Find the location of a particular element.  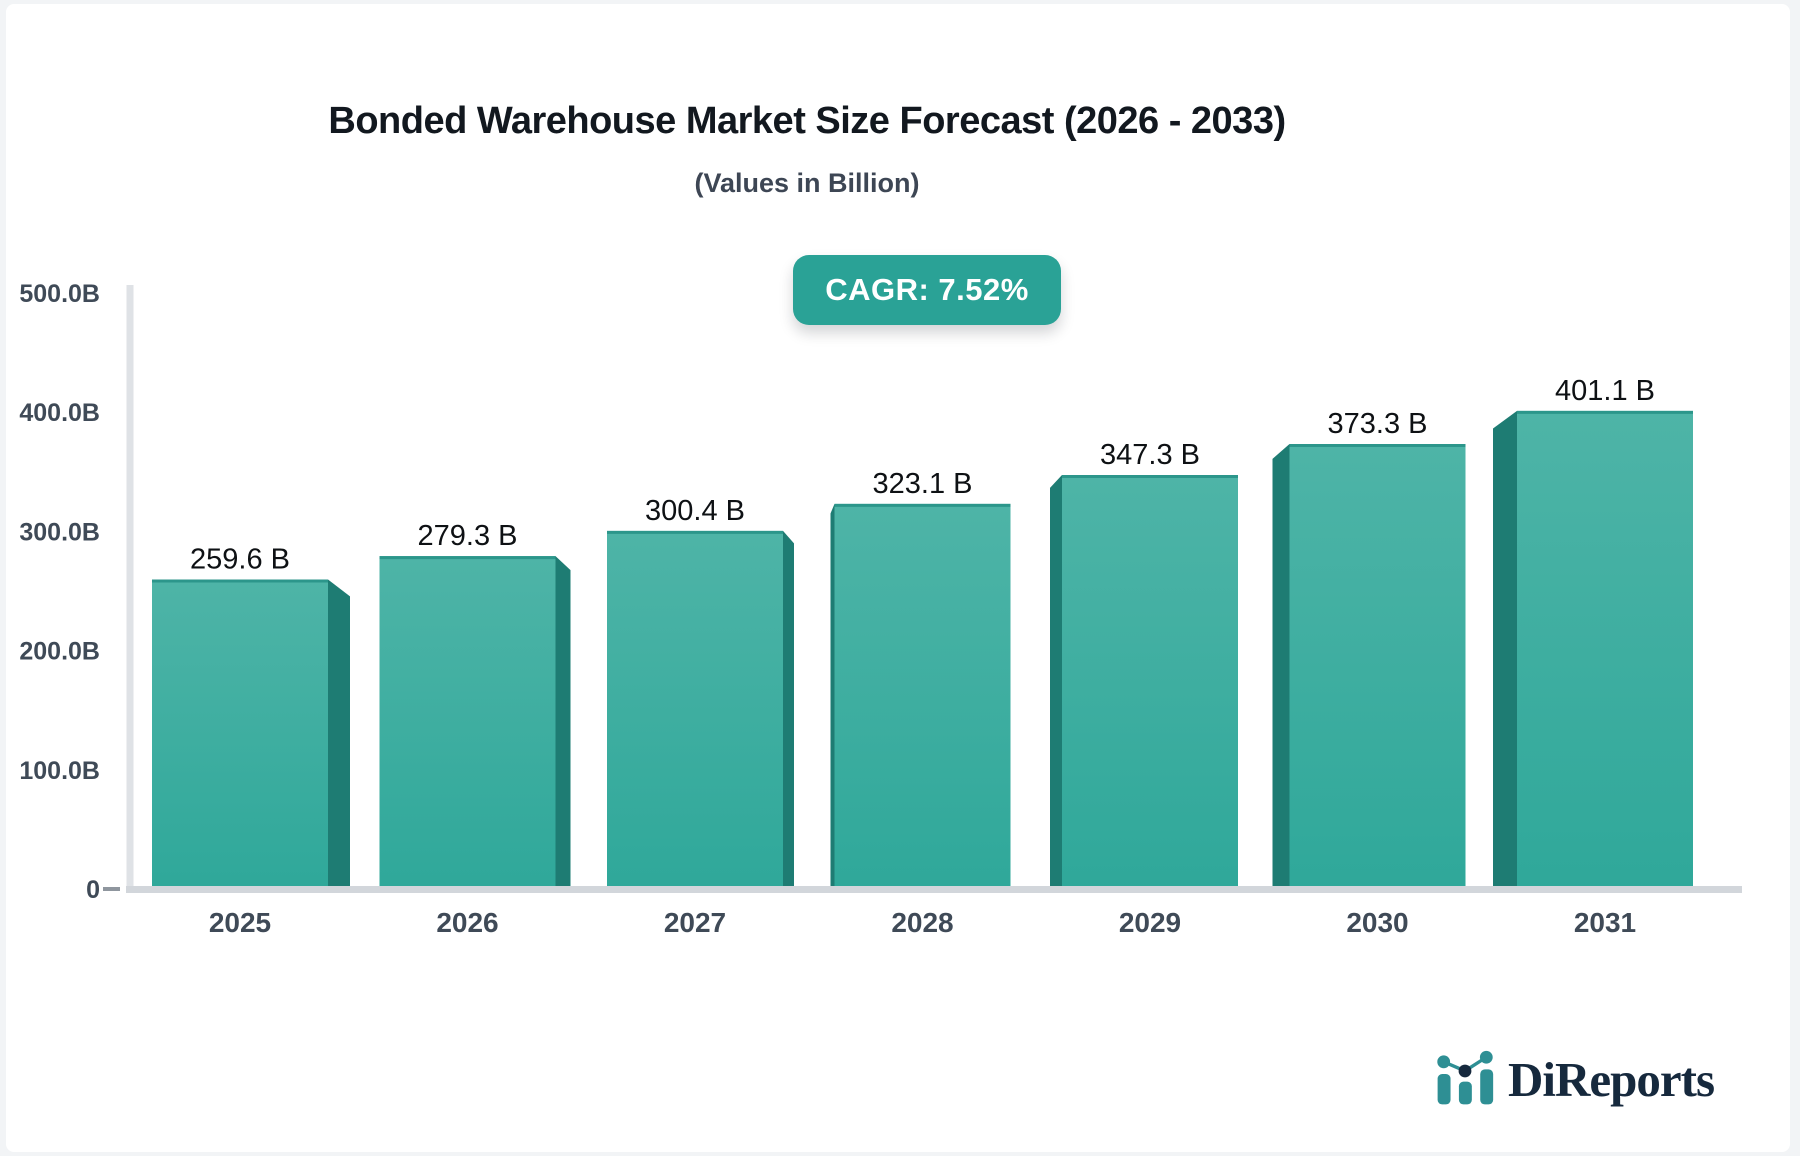

x-tick-label-2029: 2029 is located at coordinates (1150, 922).